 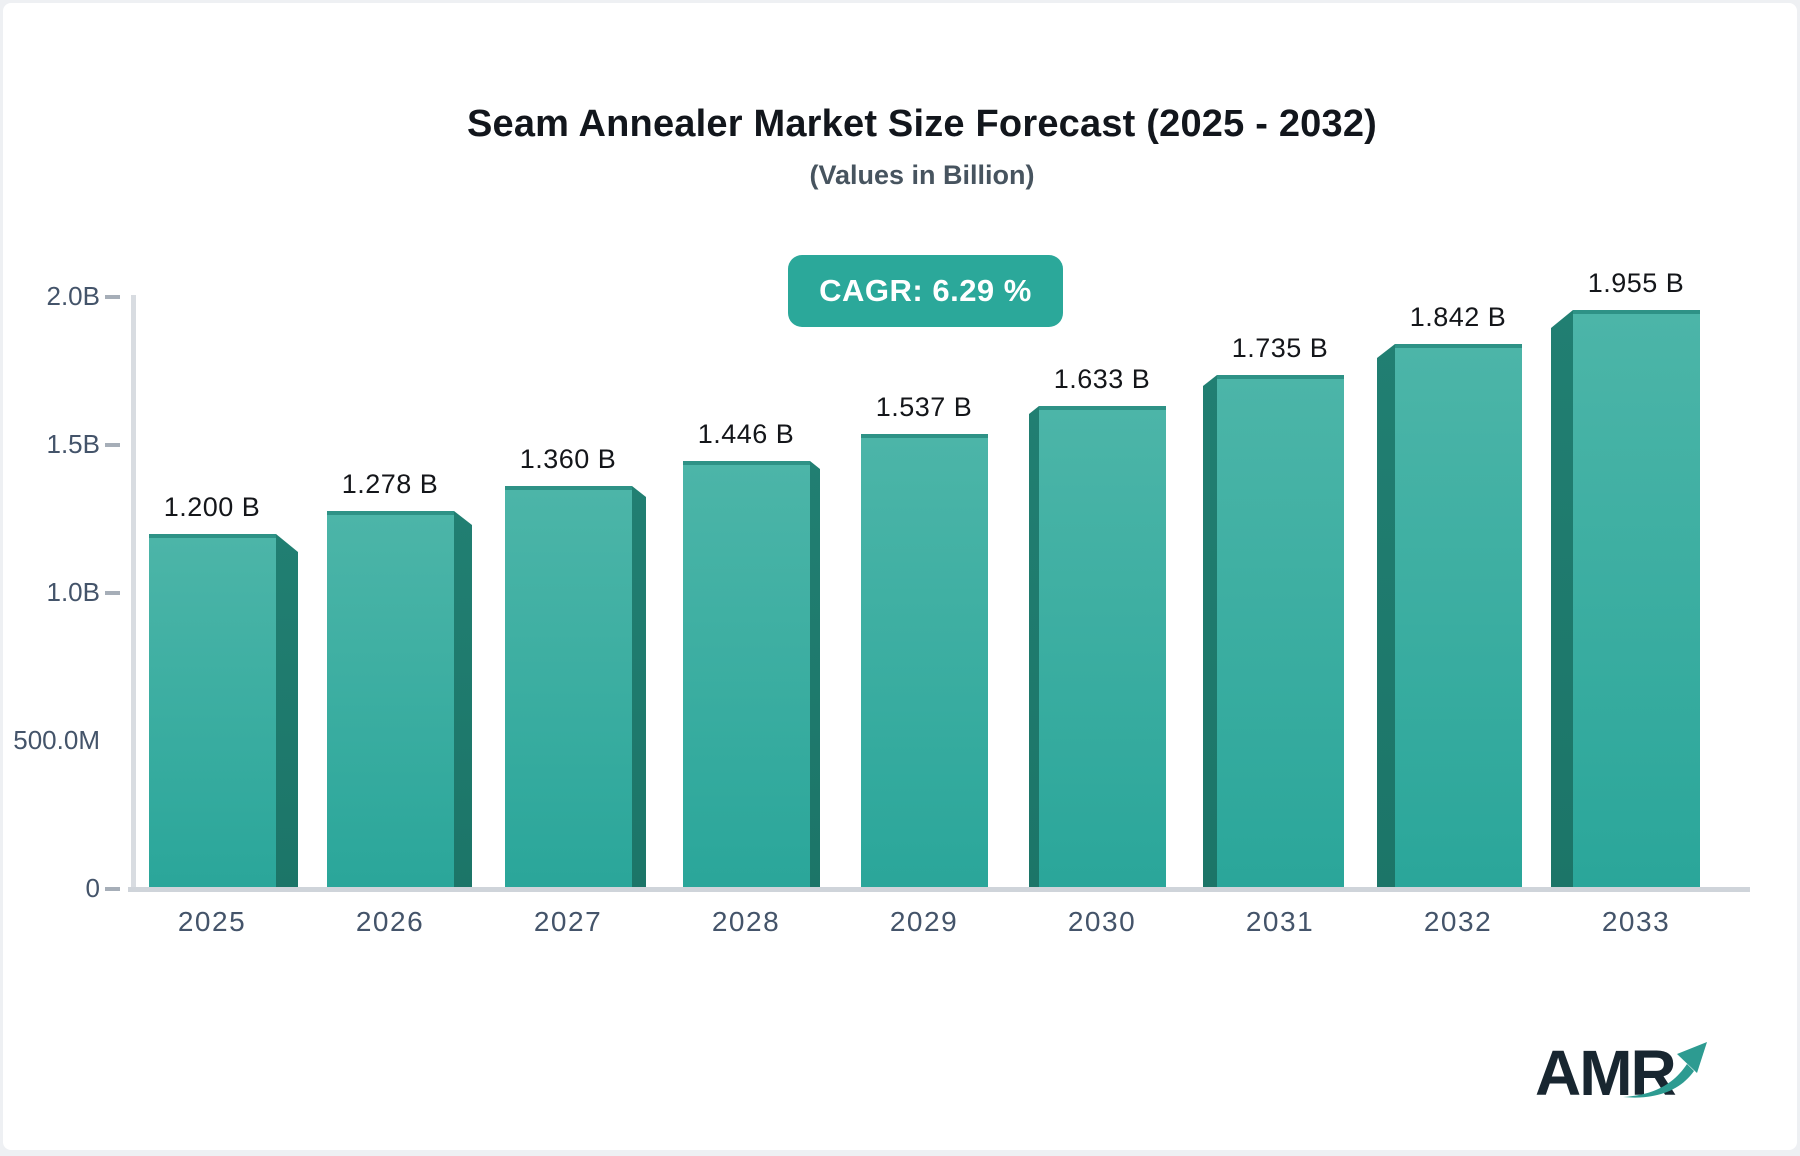 I want to click on bar-side-face-2027, so click(x=639, y=687).